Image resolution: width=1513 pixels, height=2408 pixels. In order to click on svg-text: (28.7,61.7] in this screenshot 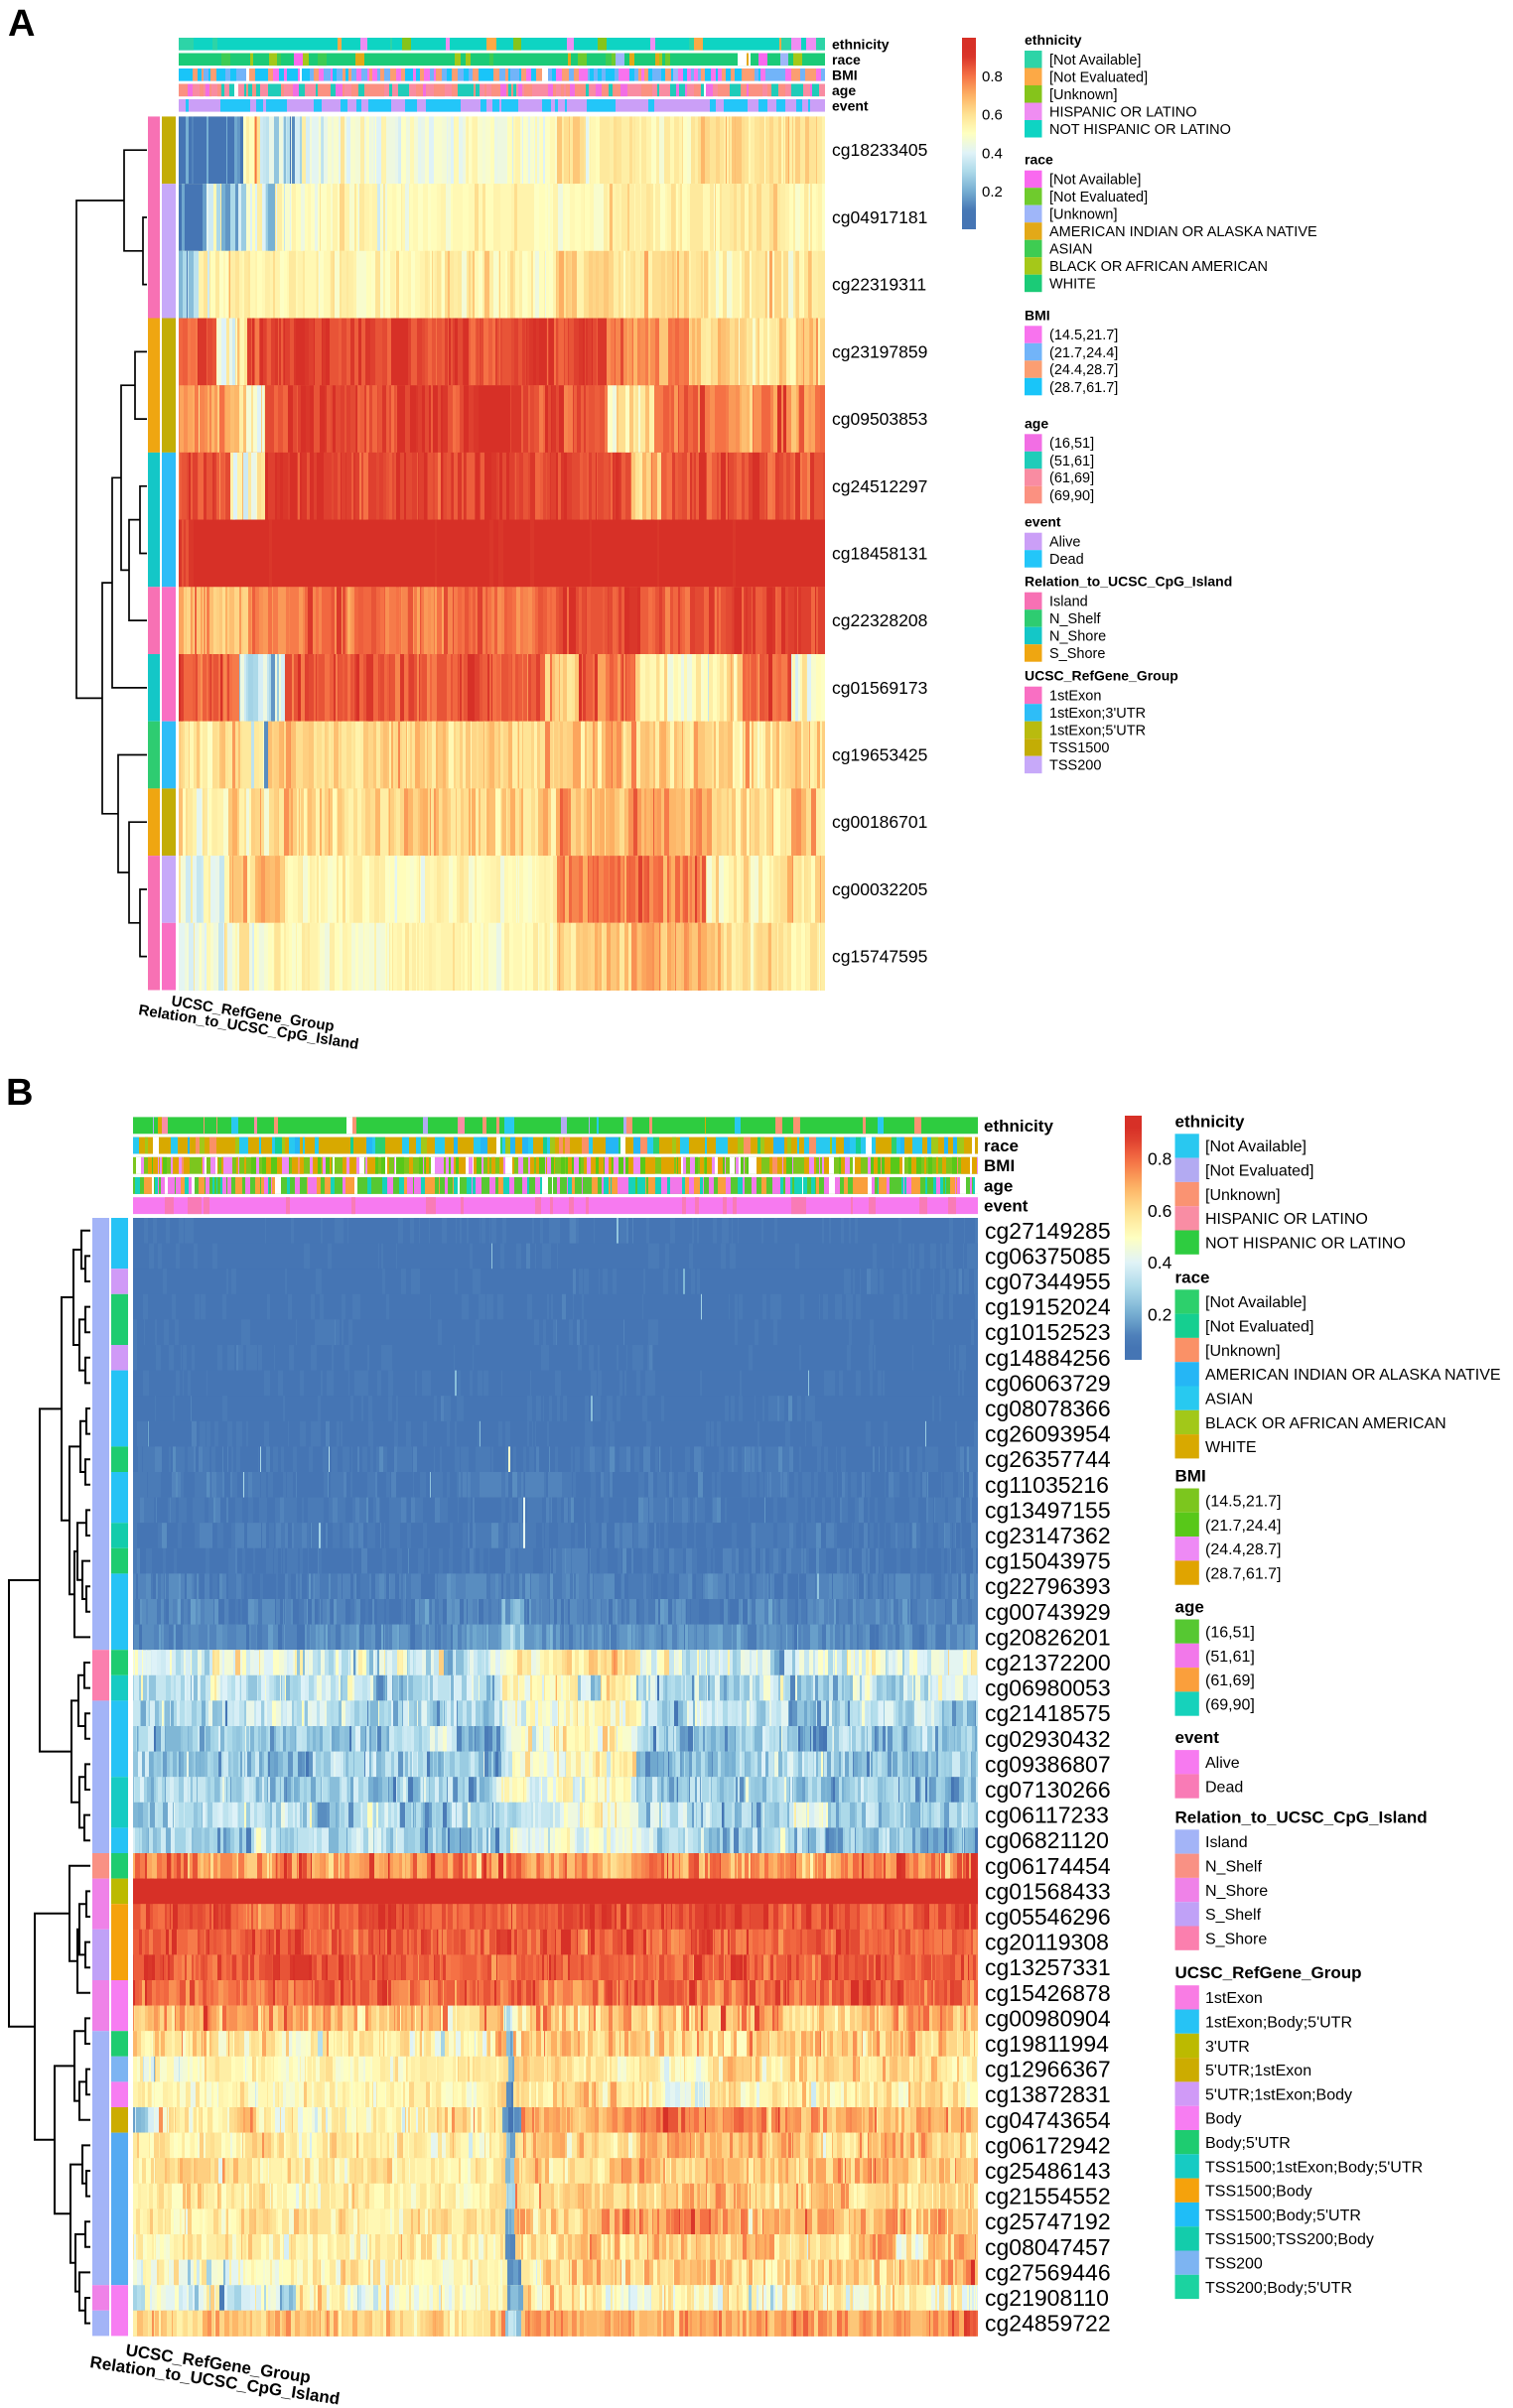, I will do `click(1083, 388)`.